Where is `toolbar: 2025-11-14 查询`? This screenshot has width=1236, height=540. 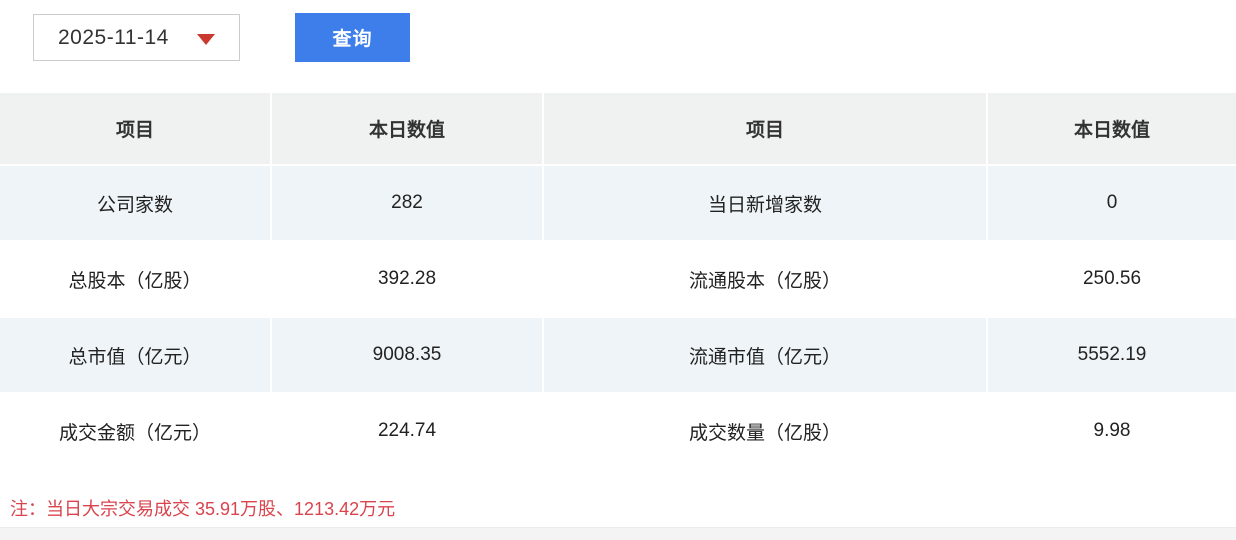
toolbar: 2025-11-14 查询 is located at coordinates (618, 31).